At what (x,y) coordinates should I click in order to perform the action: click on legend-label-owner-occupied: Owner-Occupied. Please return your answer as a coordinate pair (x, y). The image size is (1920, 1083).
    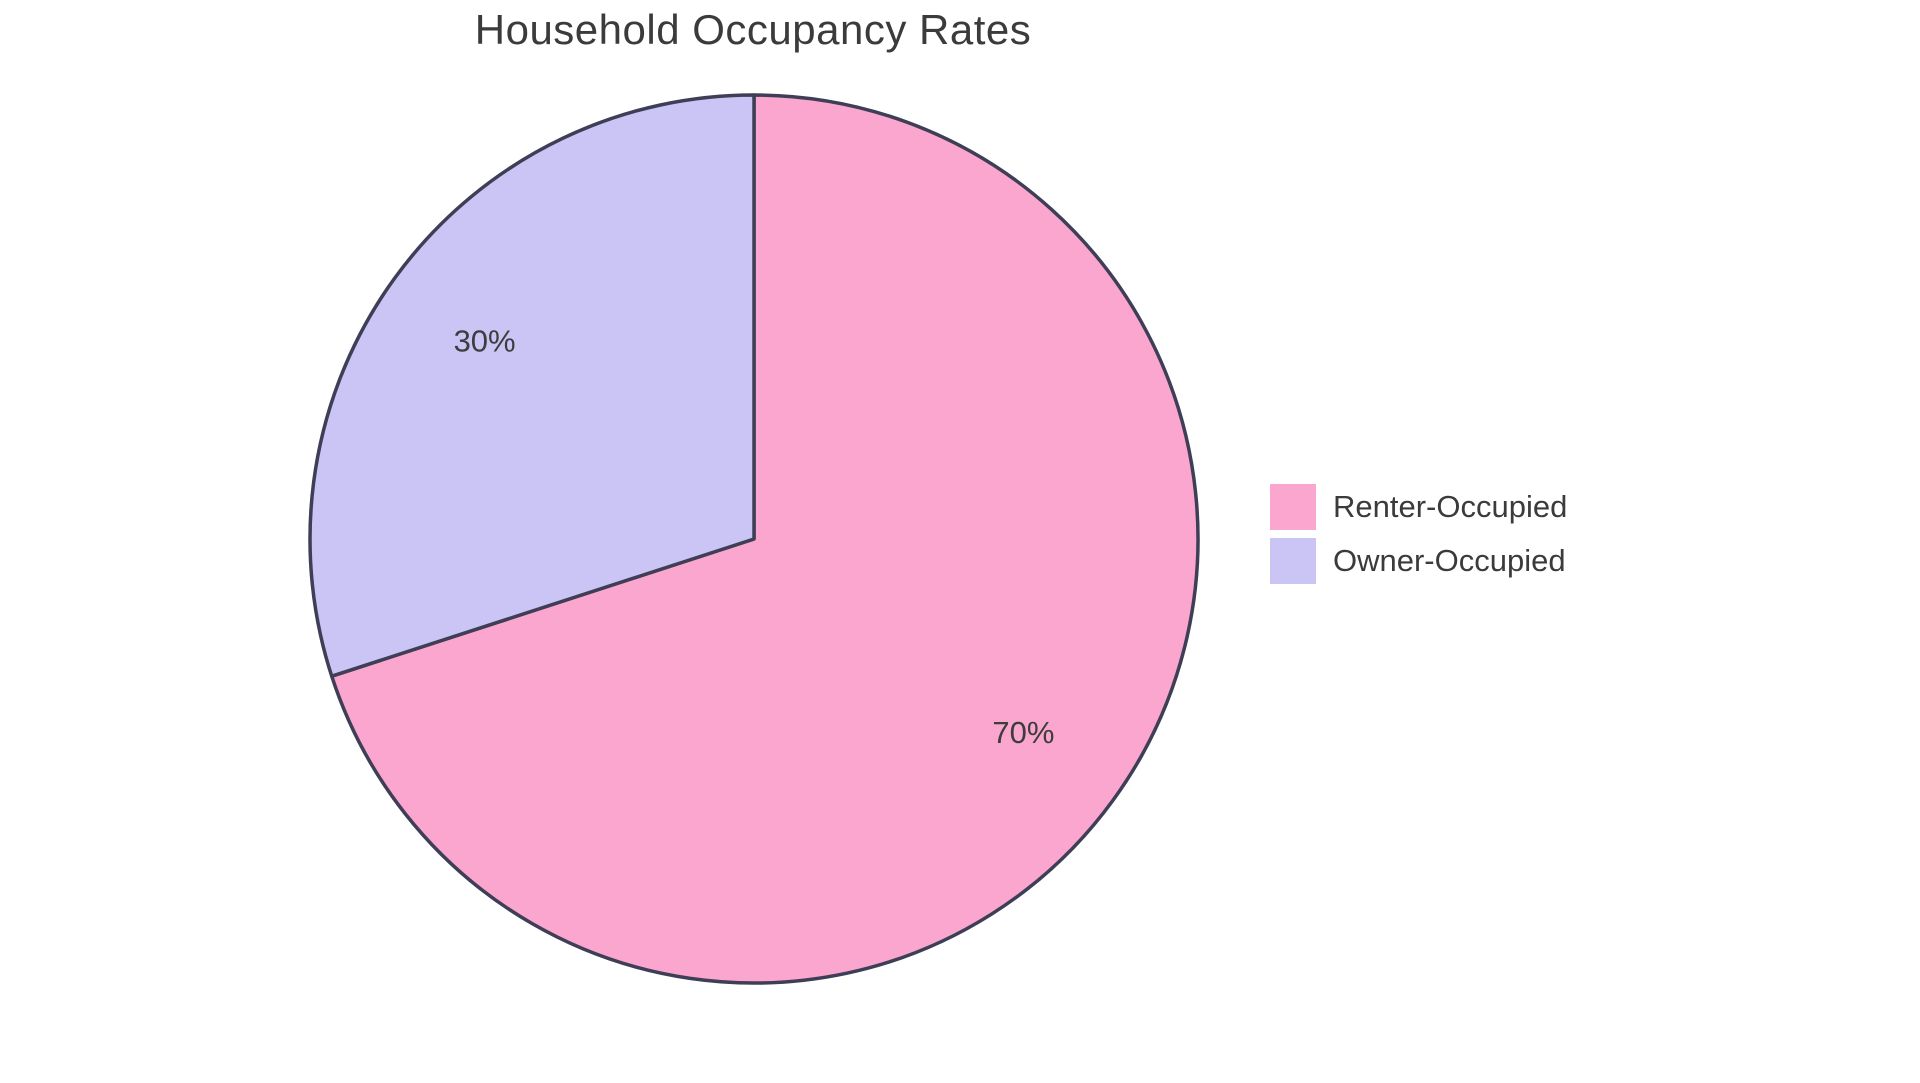
    Looking at the image, I should click on (1449, 560).